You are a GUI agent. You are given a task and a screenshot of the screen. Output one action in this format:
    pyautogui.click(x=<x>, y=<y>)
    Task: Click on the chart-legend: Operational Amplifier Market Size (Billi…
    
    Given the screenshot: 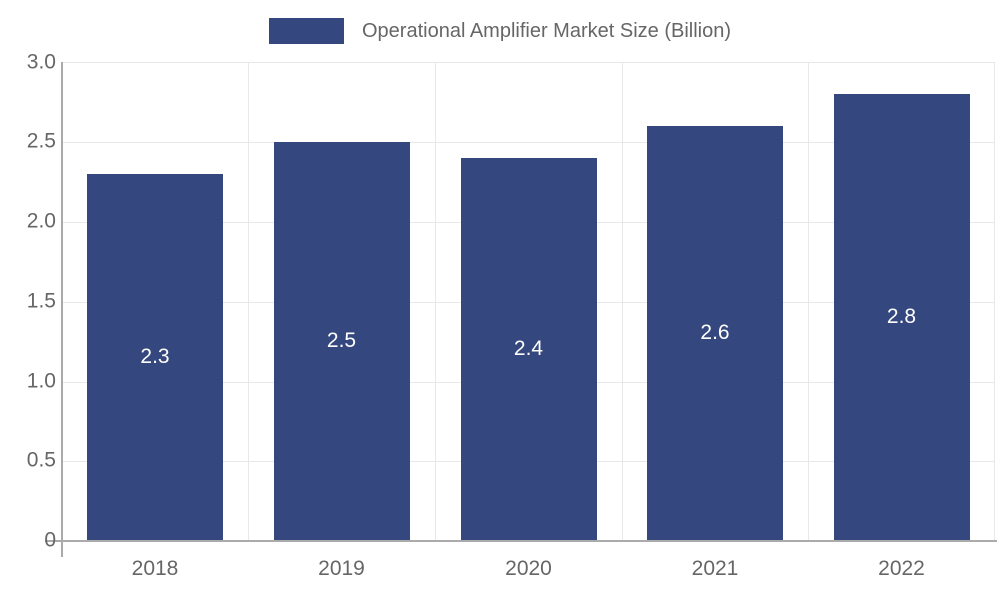 What is the action you would take?
    pyautogui.click(x=500, y=31)
    